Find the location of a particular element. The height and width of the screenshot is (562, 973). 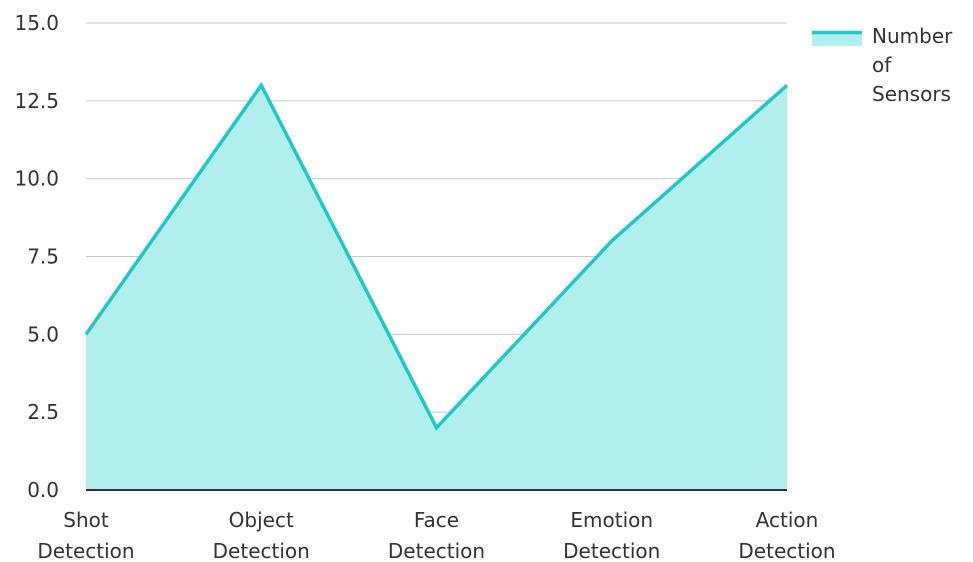

y-tick-label: 7.5 is located at coordinates (43, 257).